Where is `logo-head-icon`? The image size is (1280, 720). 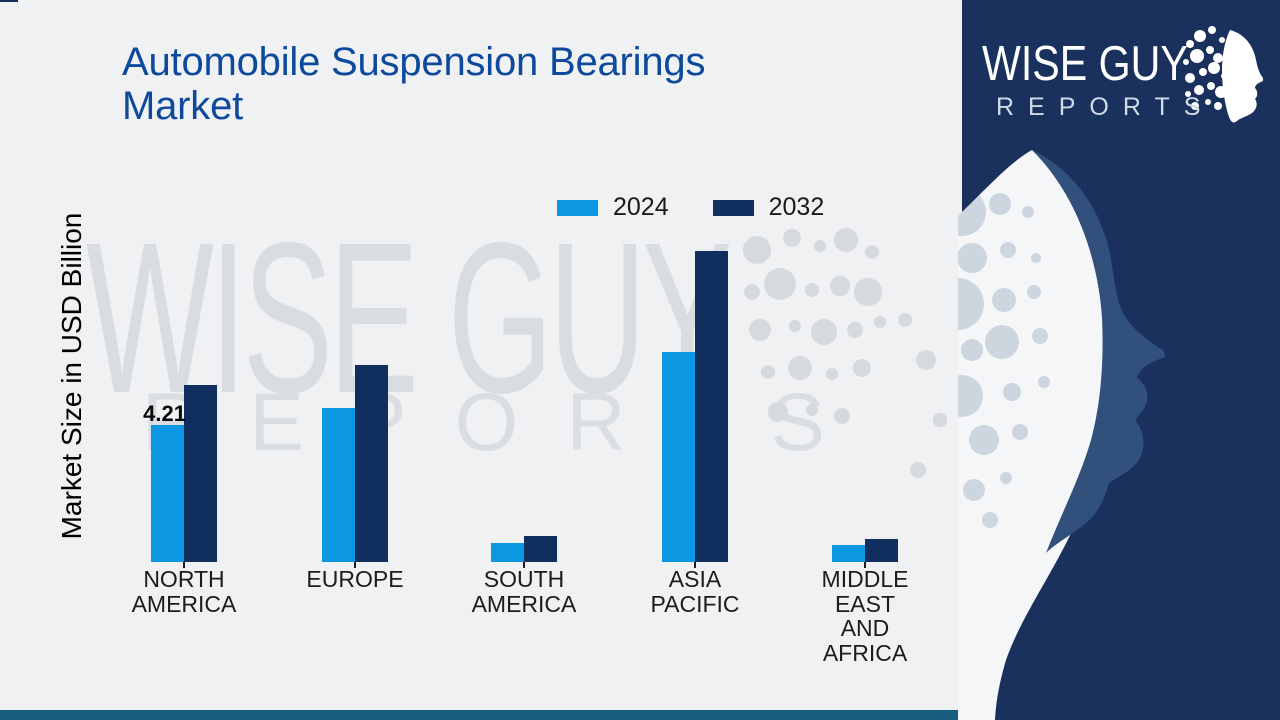
logo-head-icon is located at coordinates (1242, 76).